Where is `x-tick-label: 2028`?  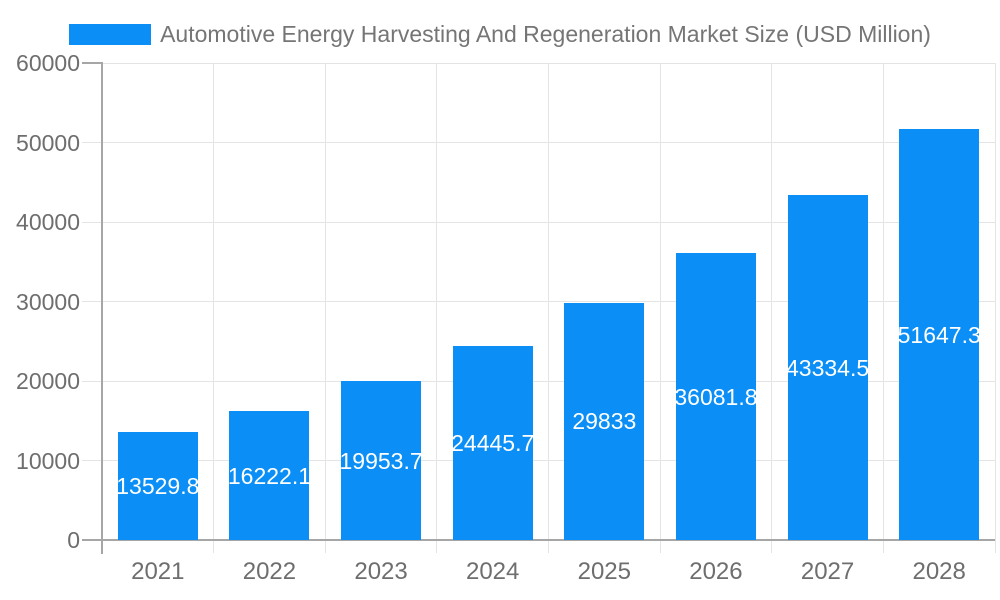 x-tick-label: 2028 is located at coordinates (939, 571).